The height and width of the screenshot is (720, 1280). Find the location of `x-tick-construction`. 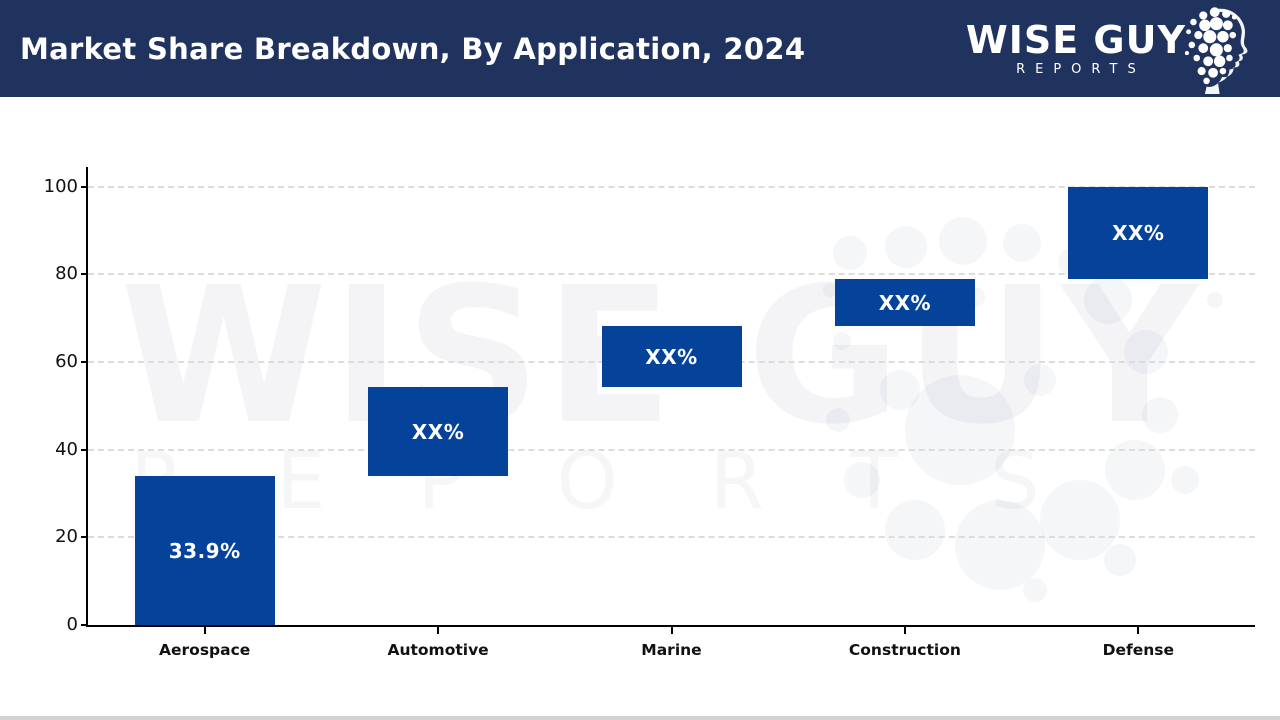

x-tick-construction is located at coordinates (904, 630).